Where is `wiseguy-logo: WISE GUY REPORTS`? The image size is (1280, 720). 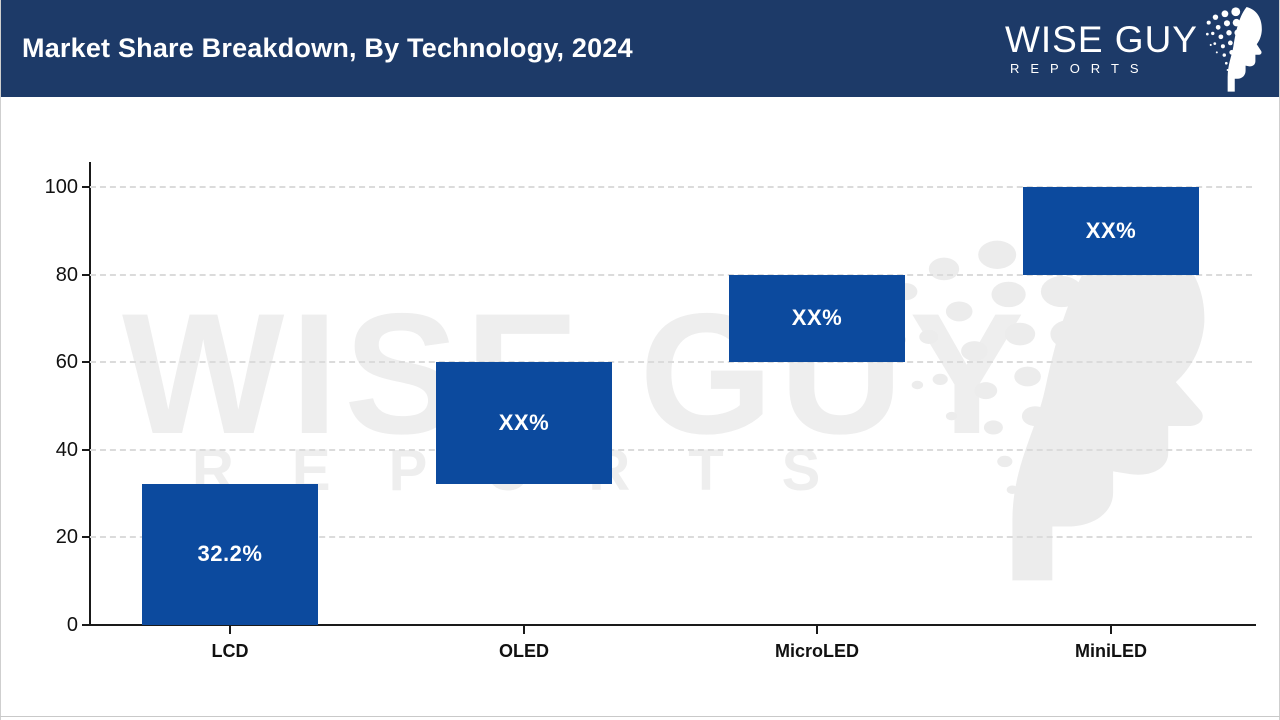
wiseguy-logo: WISE GUY REPORTS is located at coordinates (1135, 49).